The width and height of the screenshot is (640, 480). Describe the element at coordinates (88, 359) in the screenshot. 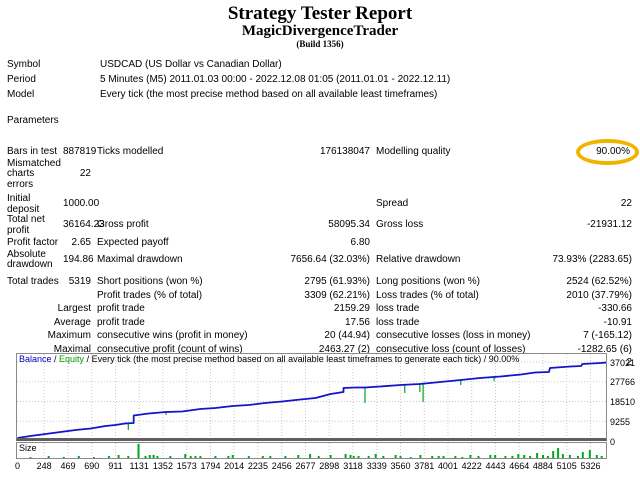

I see `chart-header-separator2: /` at that location.